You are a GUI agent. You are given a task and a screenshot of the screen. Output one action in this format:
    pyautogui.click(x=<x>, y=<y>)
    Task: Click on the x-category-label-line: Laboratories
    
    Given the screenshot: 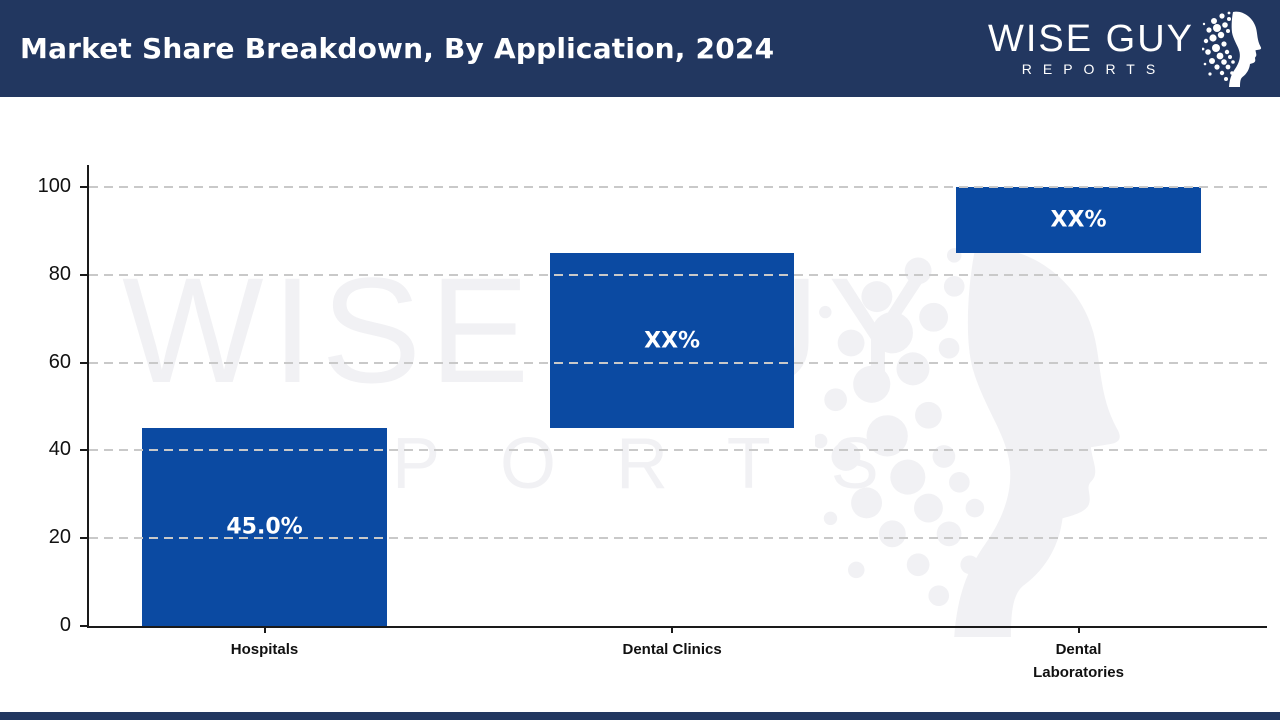 What is the action you would take?
    pyautogui.click(x=1078, y=672)
    